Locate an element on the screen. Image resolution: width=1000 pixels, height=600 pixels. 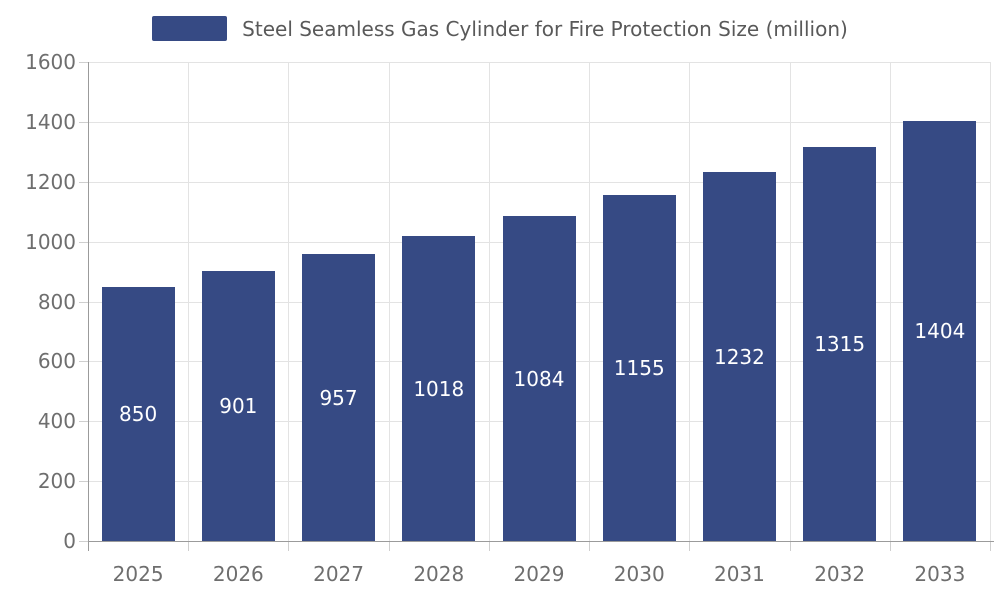
bar-value-label: 1155 is located at coordinates (639, 368).